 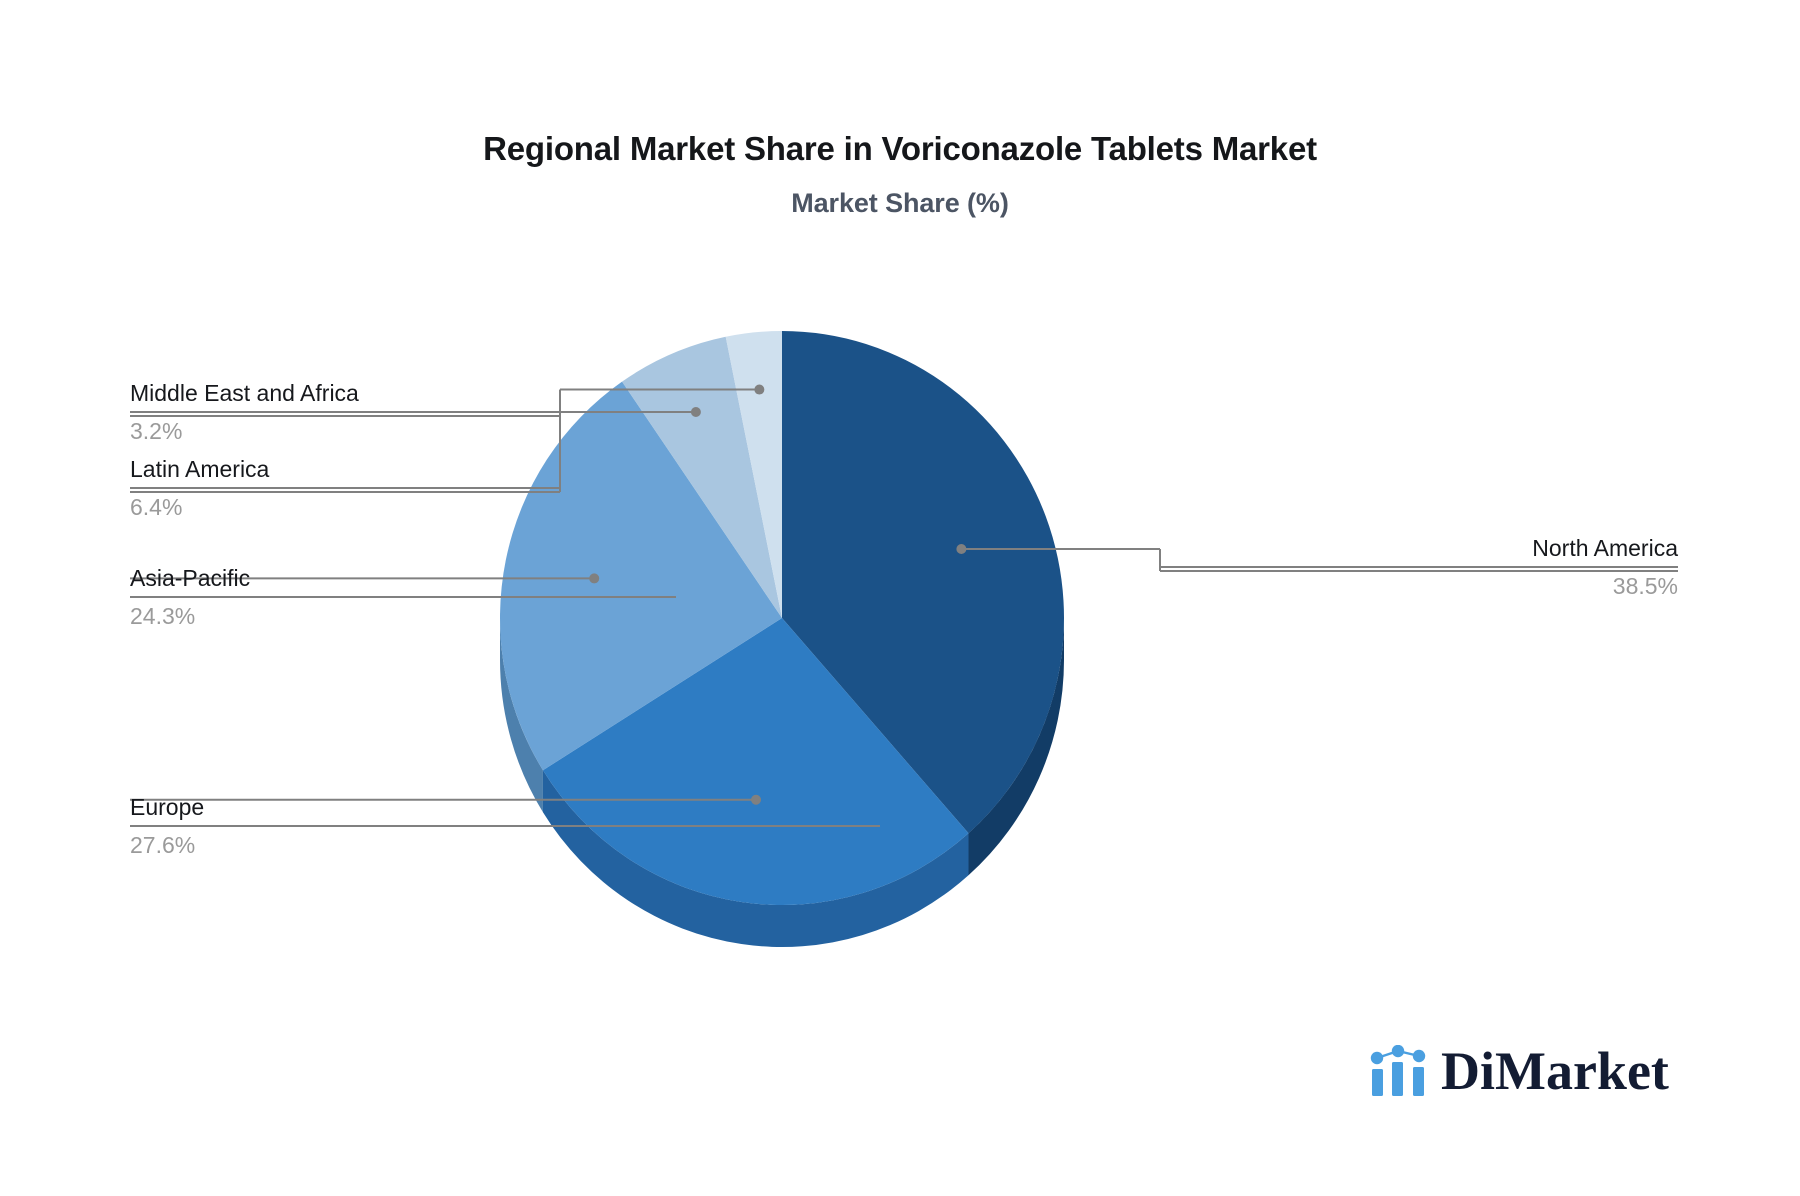 I want to click on pie-3d-sides, so click(x=782, y=783).